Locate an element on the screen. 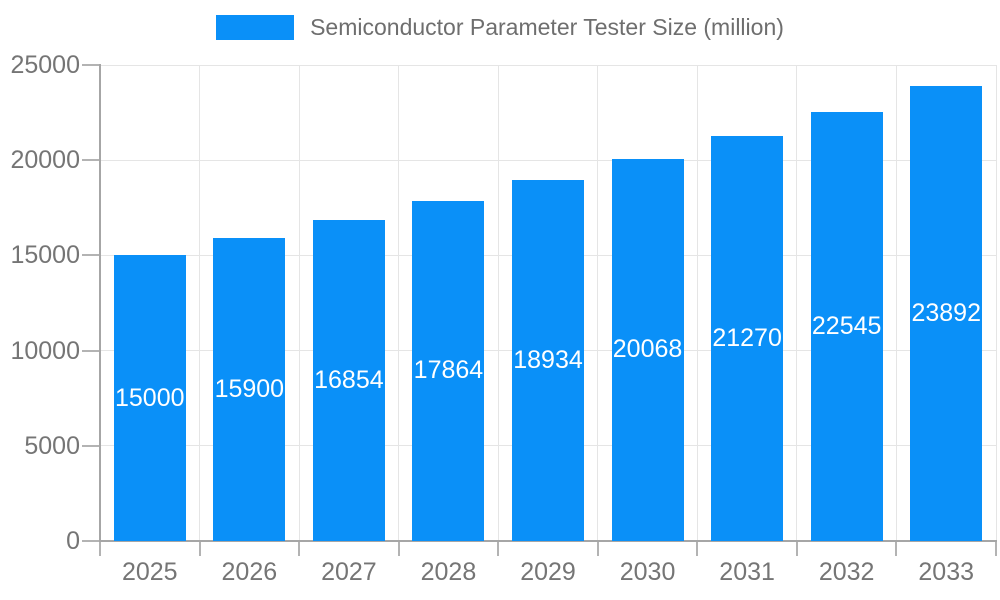 This screenshot has height=600, width=1000. bar: 17864 is located at coordinates (448, 370).